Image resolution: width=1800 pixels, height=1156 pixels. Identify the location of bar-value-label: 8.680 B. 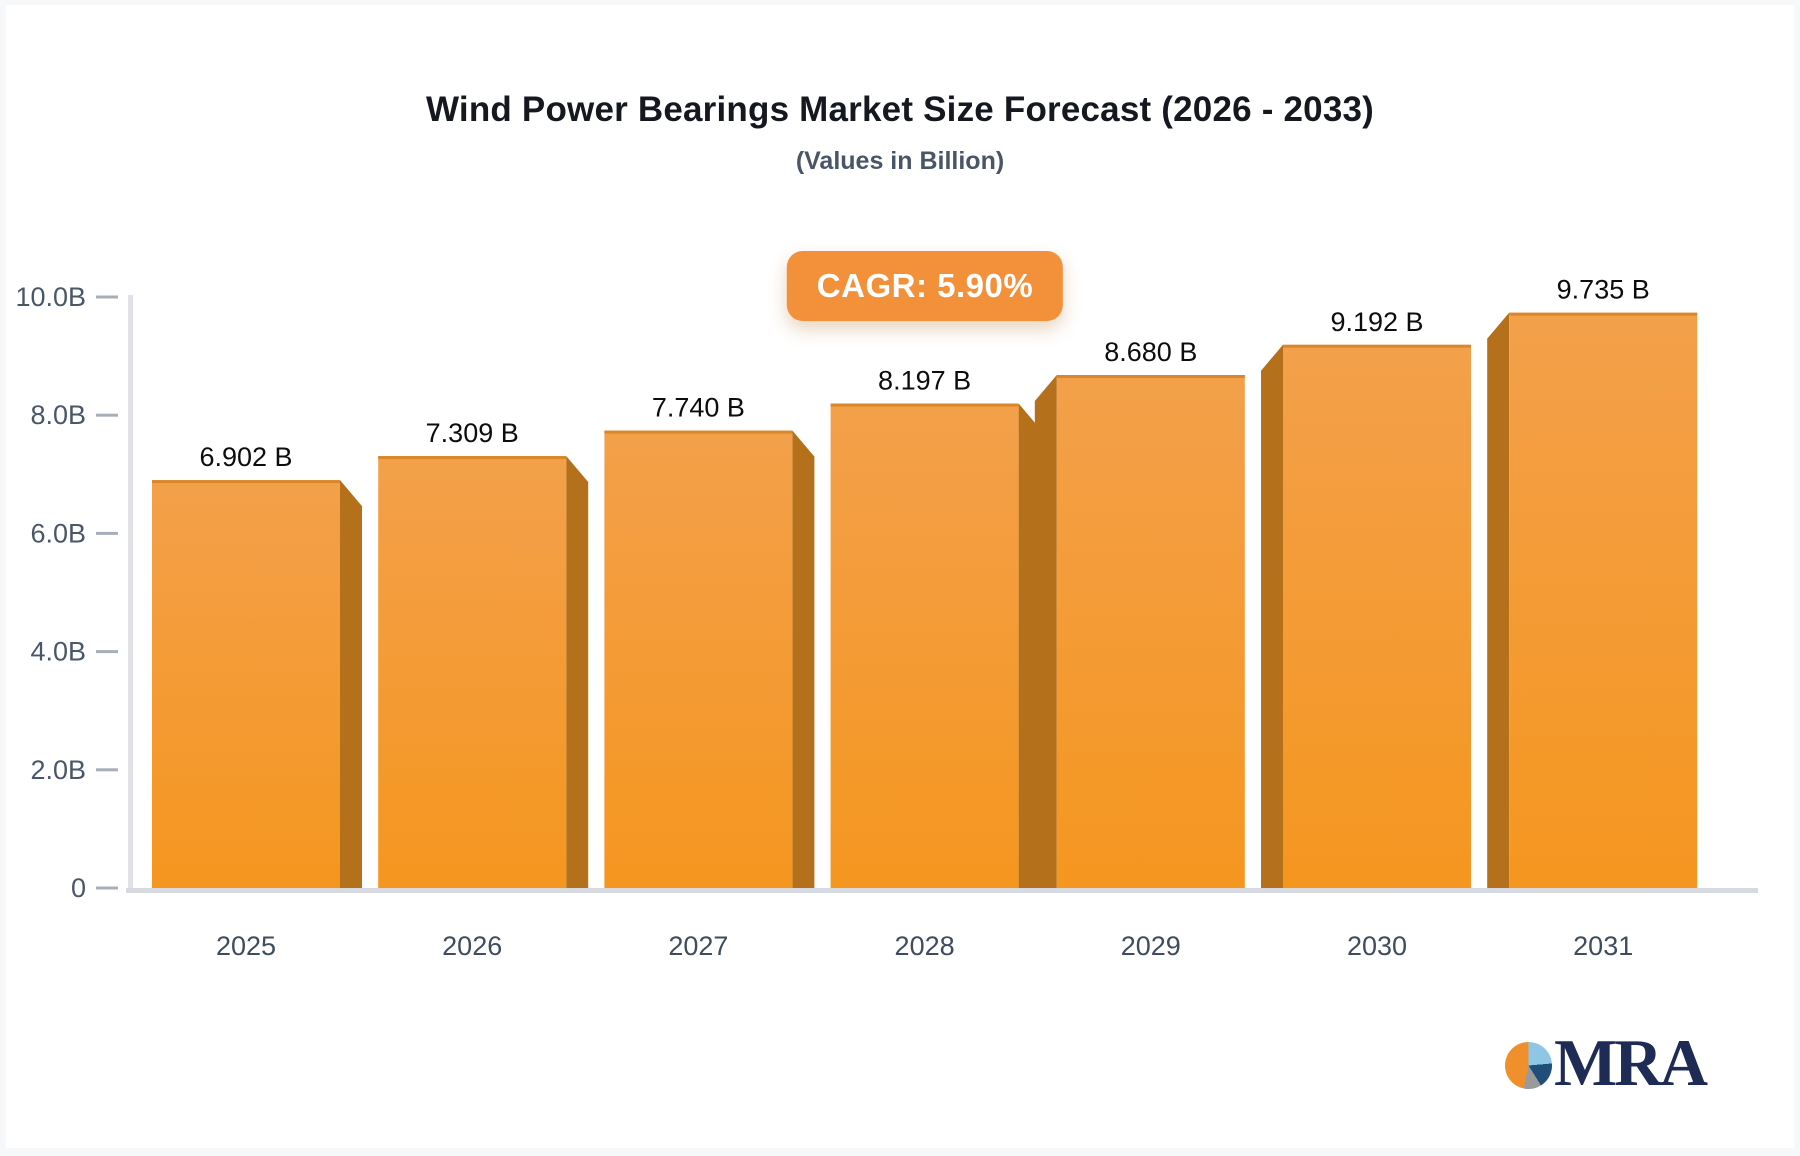
(1150, 352).